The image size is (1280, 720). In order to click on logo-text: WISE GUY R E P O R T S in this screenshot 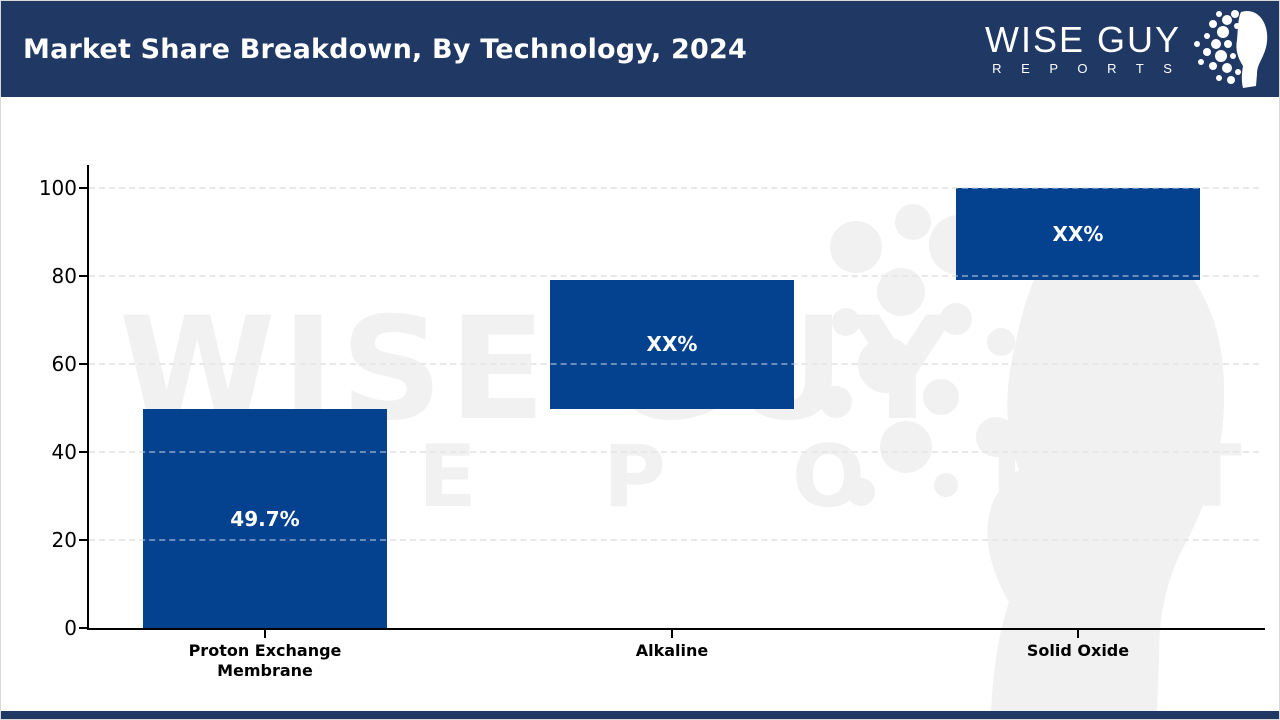, I will do `click(1082, 48)`.